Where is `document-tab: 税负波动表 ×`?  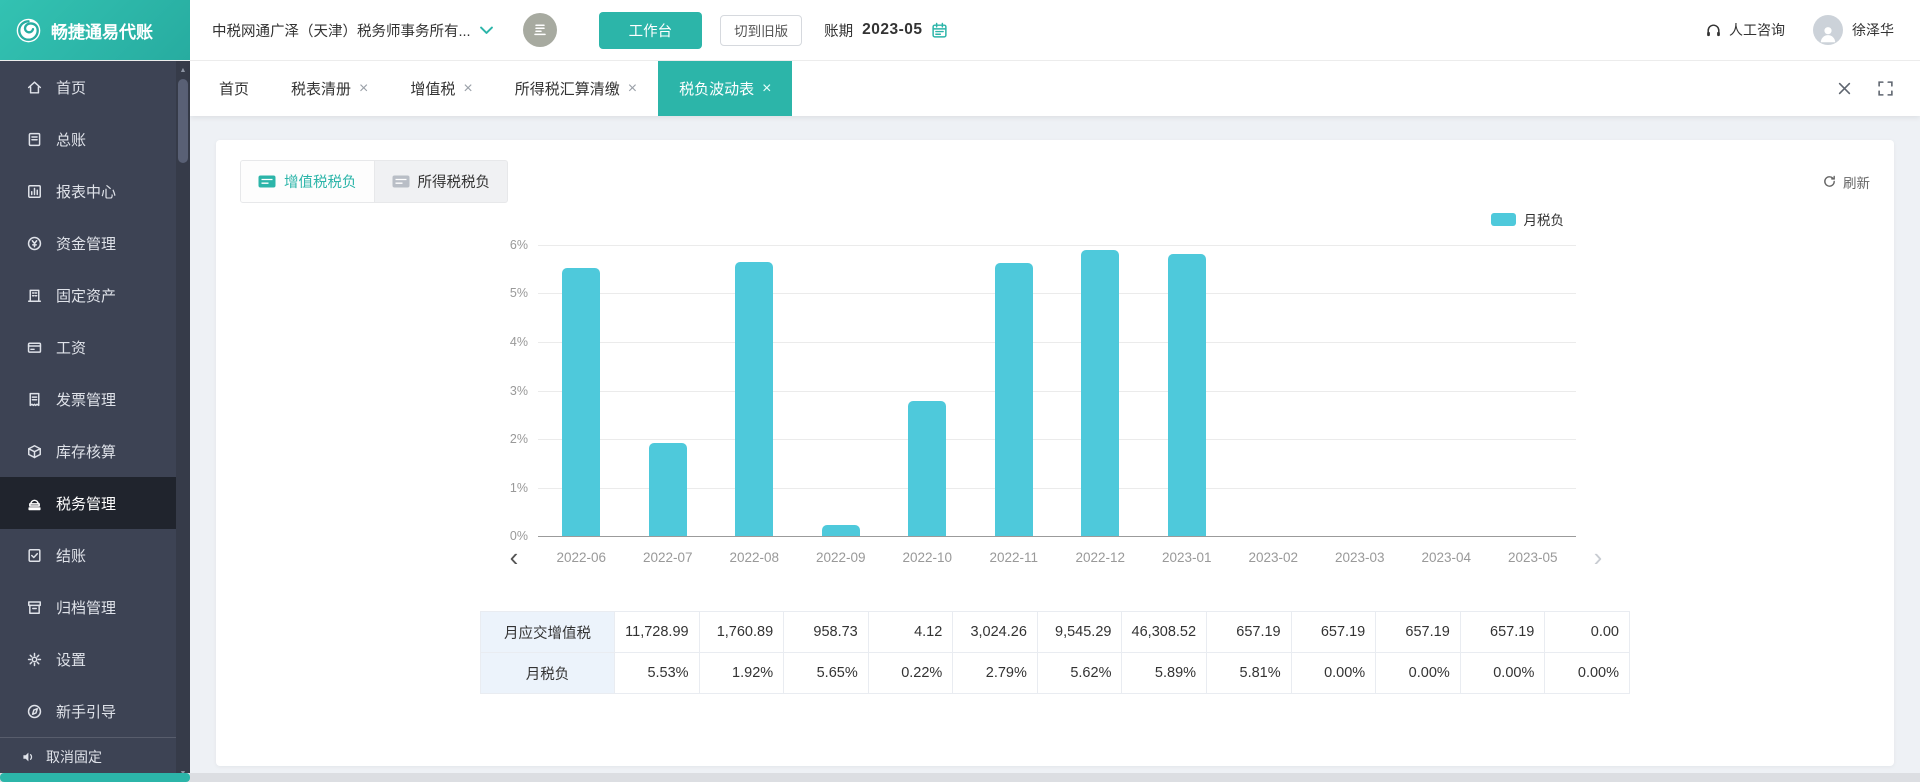
document-tab: 税负波动表 × is located at coordinates (725, 88).